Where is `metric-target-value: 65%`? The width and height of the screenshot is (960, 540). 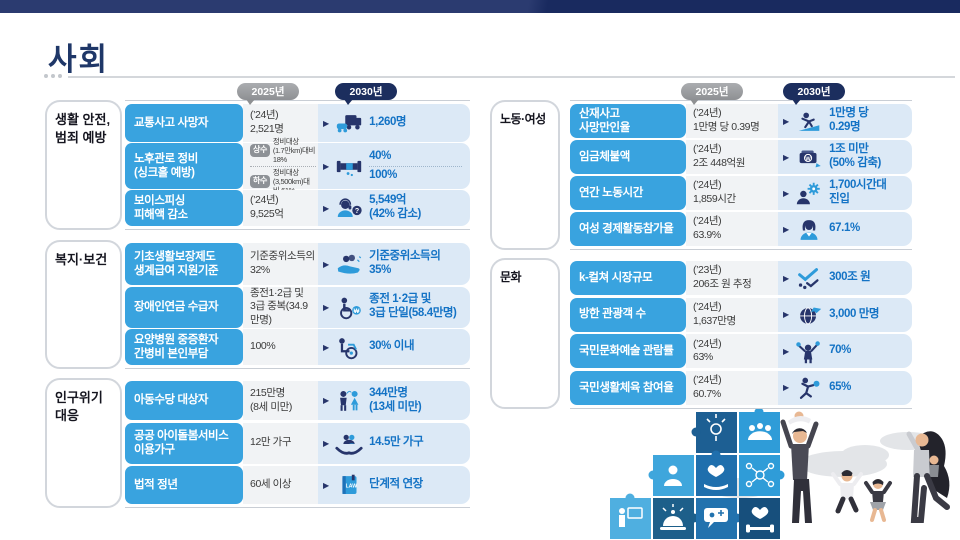
metric-target-value: 65% is located at coordinates (840, 387).